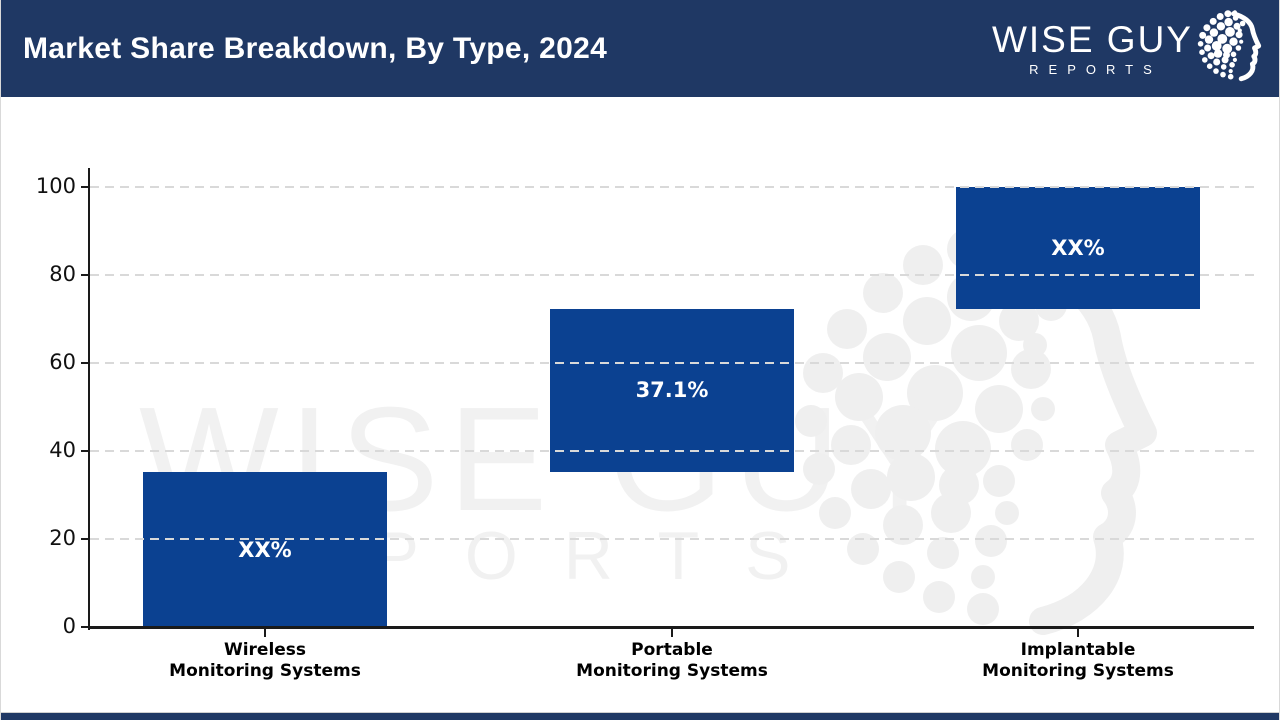  I want to click on bar-value-label: 37.1%, so click(672, 390).